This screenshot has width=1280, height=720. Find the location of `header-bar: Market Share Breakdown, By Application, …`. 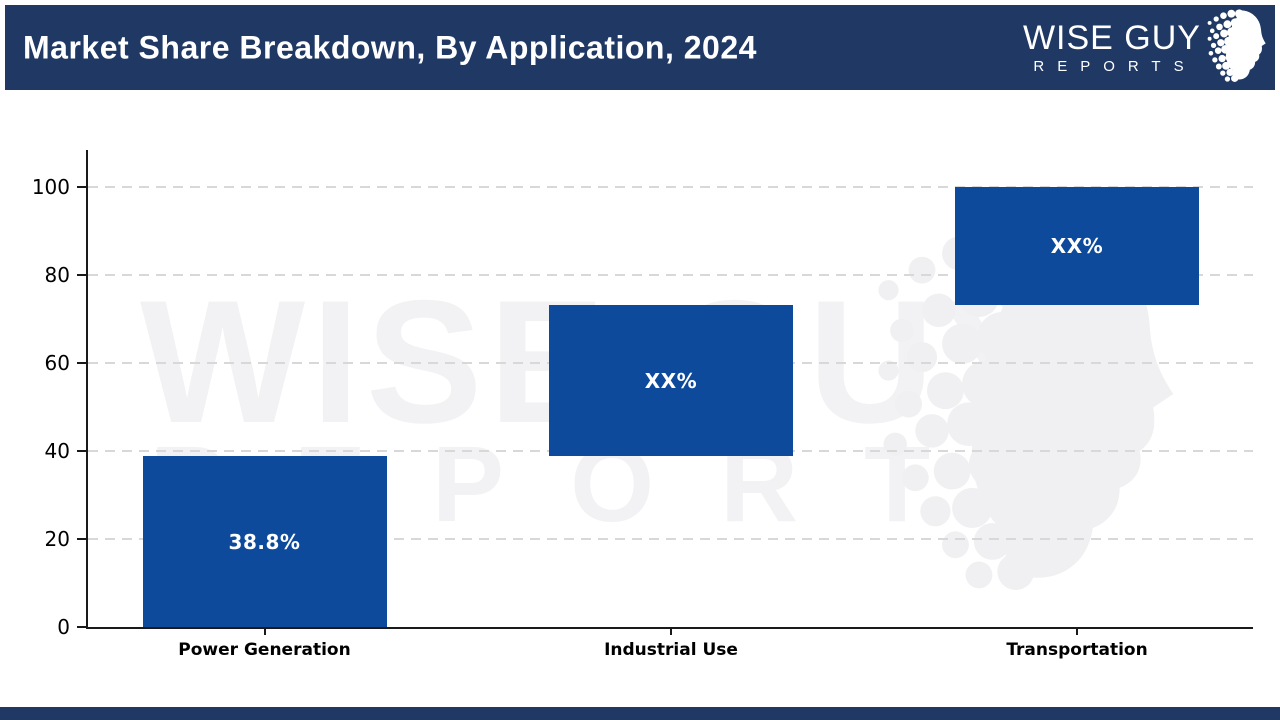

header-bar: Market Share Breakdown, By Application, … is located at coordinates (640, 47).